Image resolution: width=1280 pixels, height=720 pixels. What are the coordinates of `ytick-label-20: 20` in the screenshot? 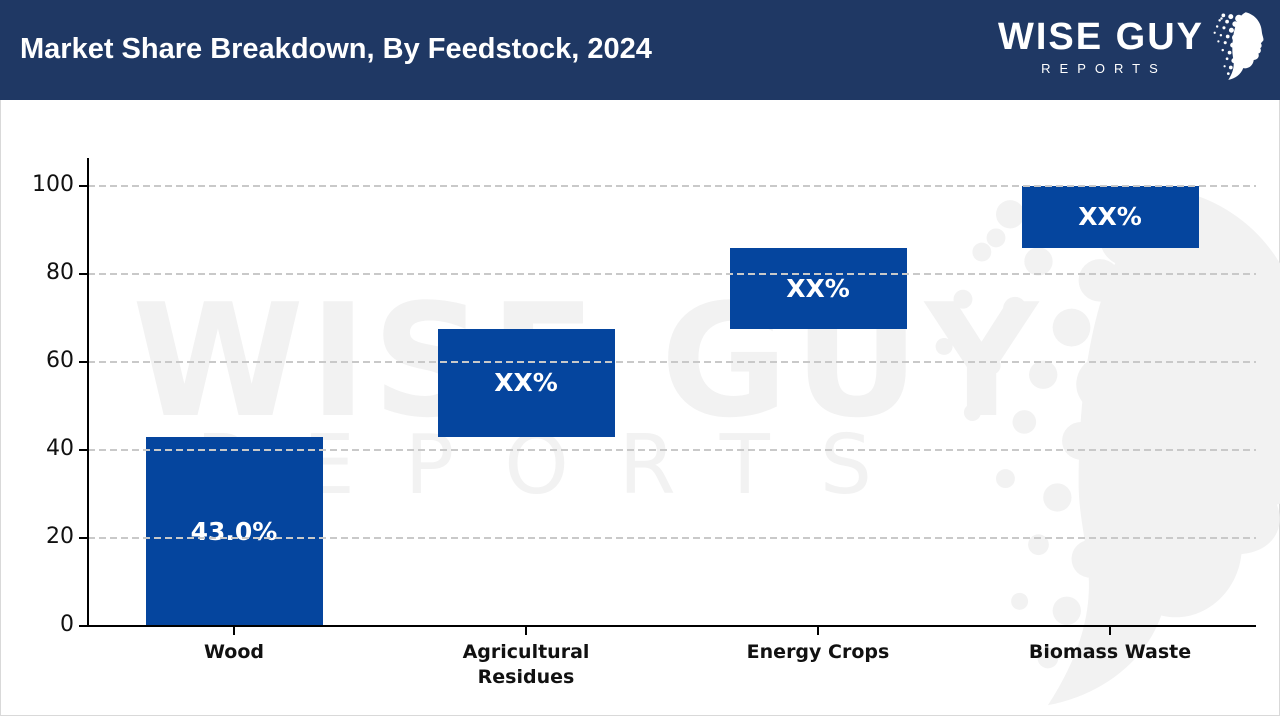 It's located at (60, 536).